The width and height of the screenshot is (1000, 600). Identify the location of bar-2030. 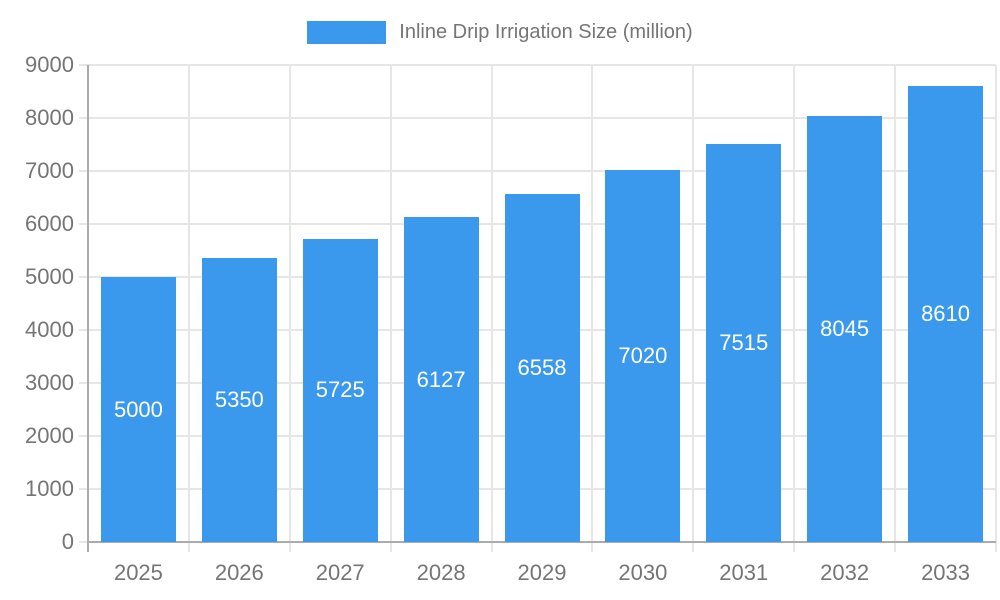
(643, 355).